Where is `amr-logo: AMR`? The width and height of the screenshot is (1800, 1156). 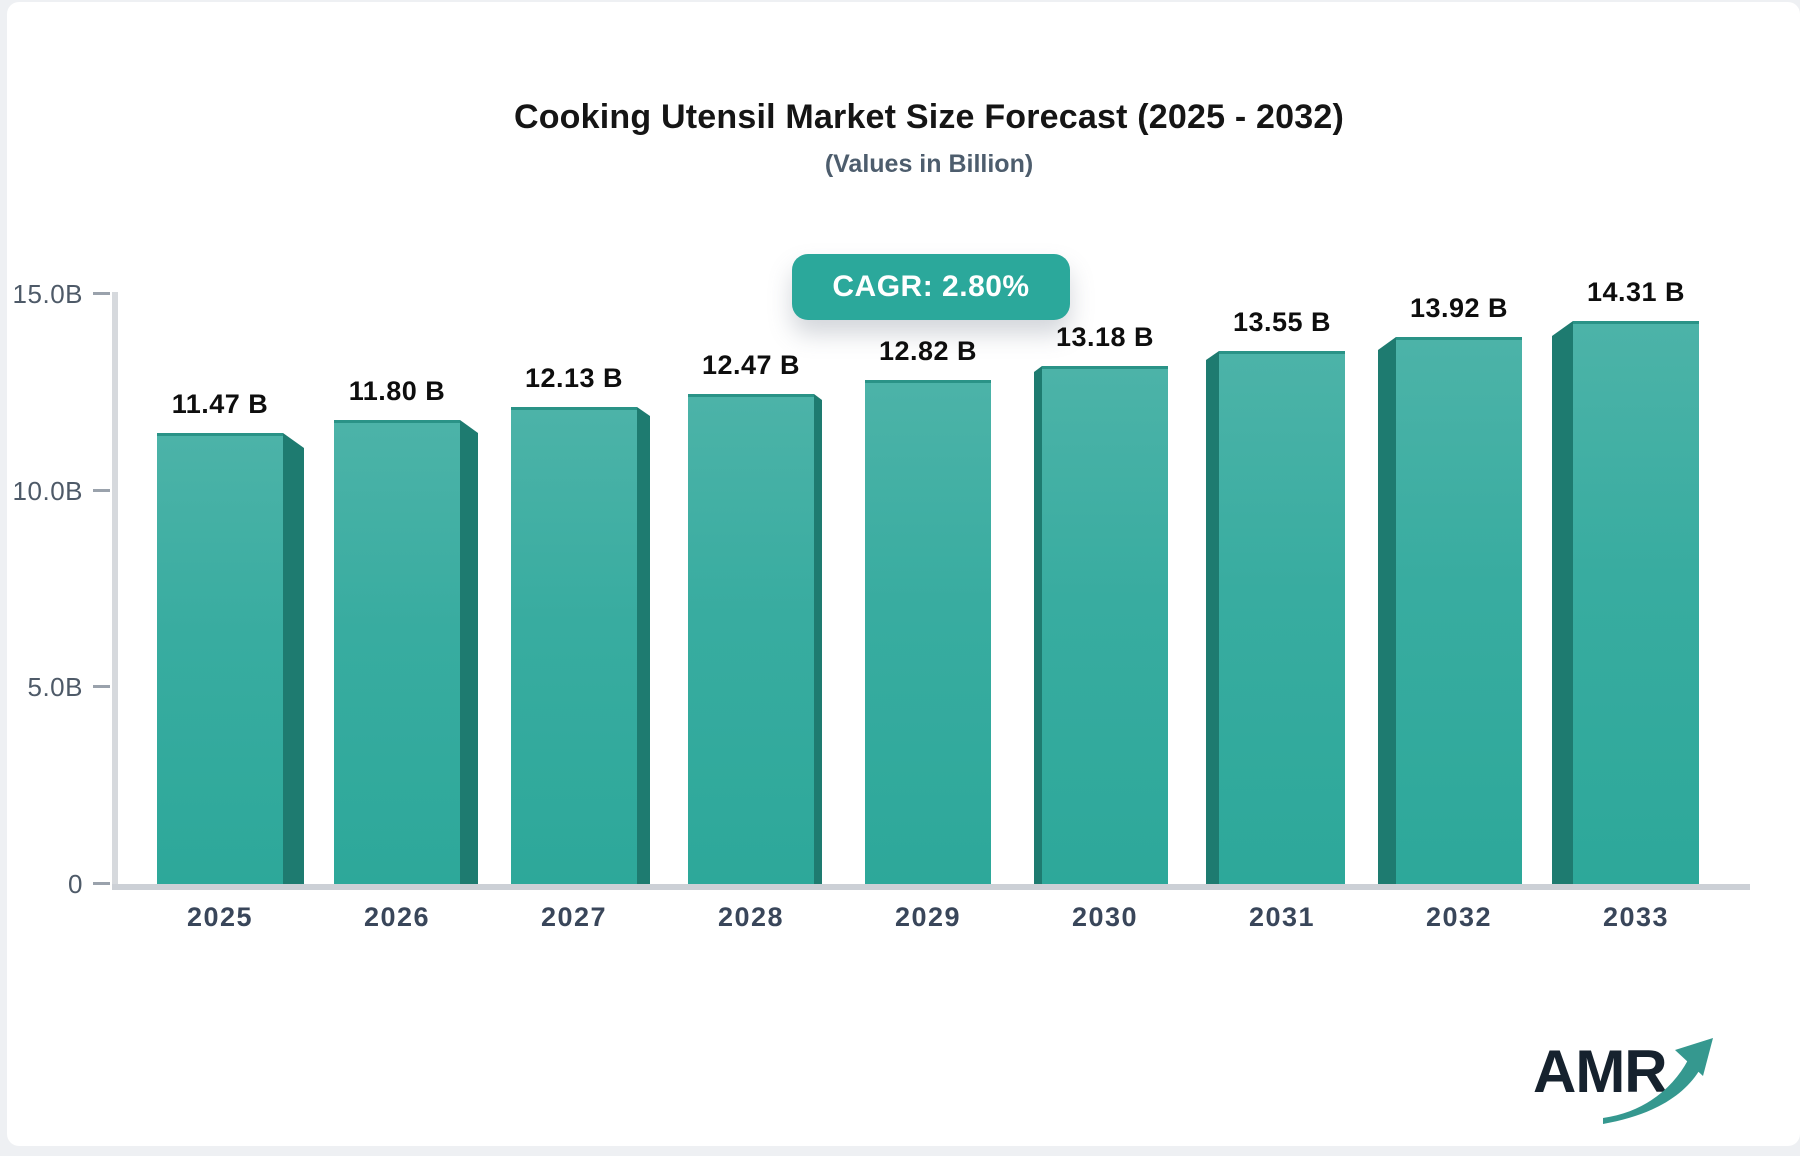
amr-logo: AMR is located at coordinates (1623, 1081).